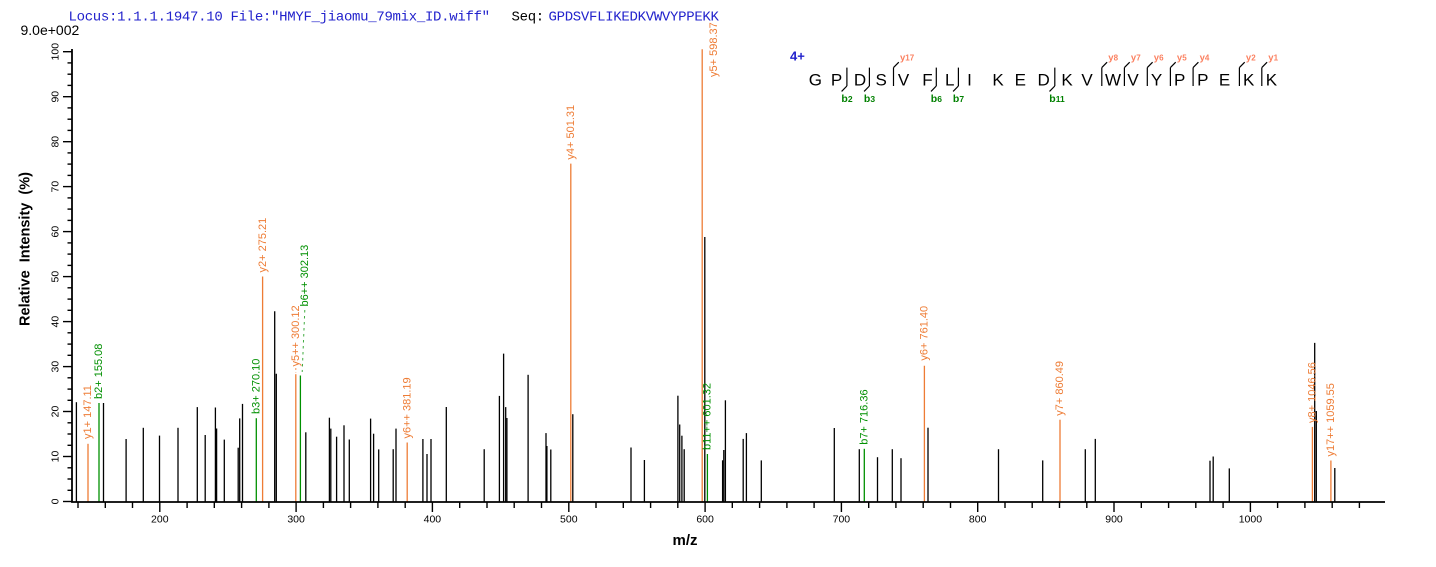 The width and height of the screenshot is (1436, 567). Describe the element at coordinates (865, 416) in the screenshot. I see `svg-text: b7+ 716.36` at that location.